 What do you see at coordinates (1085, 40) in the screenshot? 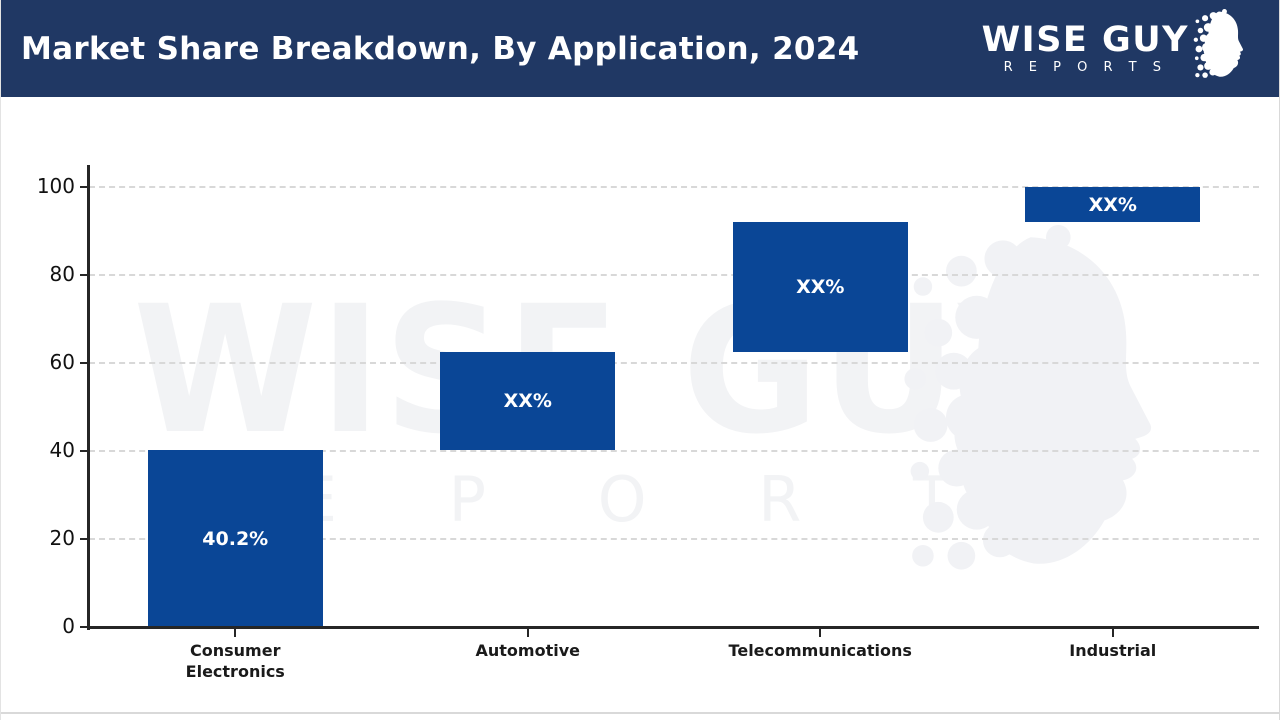
I see `logo-wordmark: WISE GUY` at bounding box center [1085, 40].